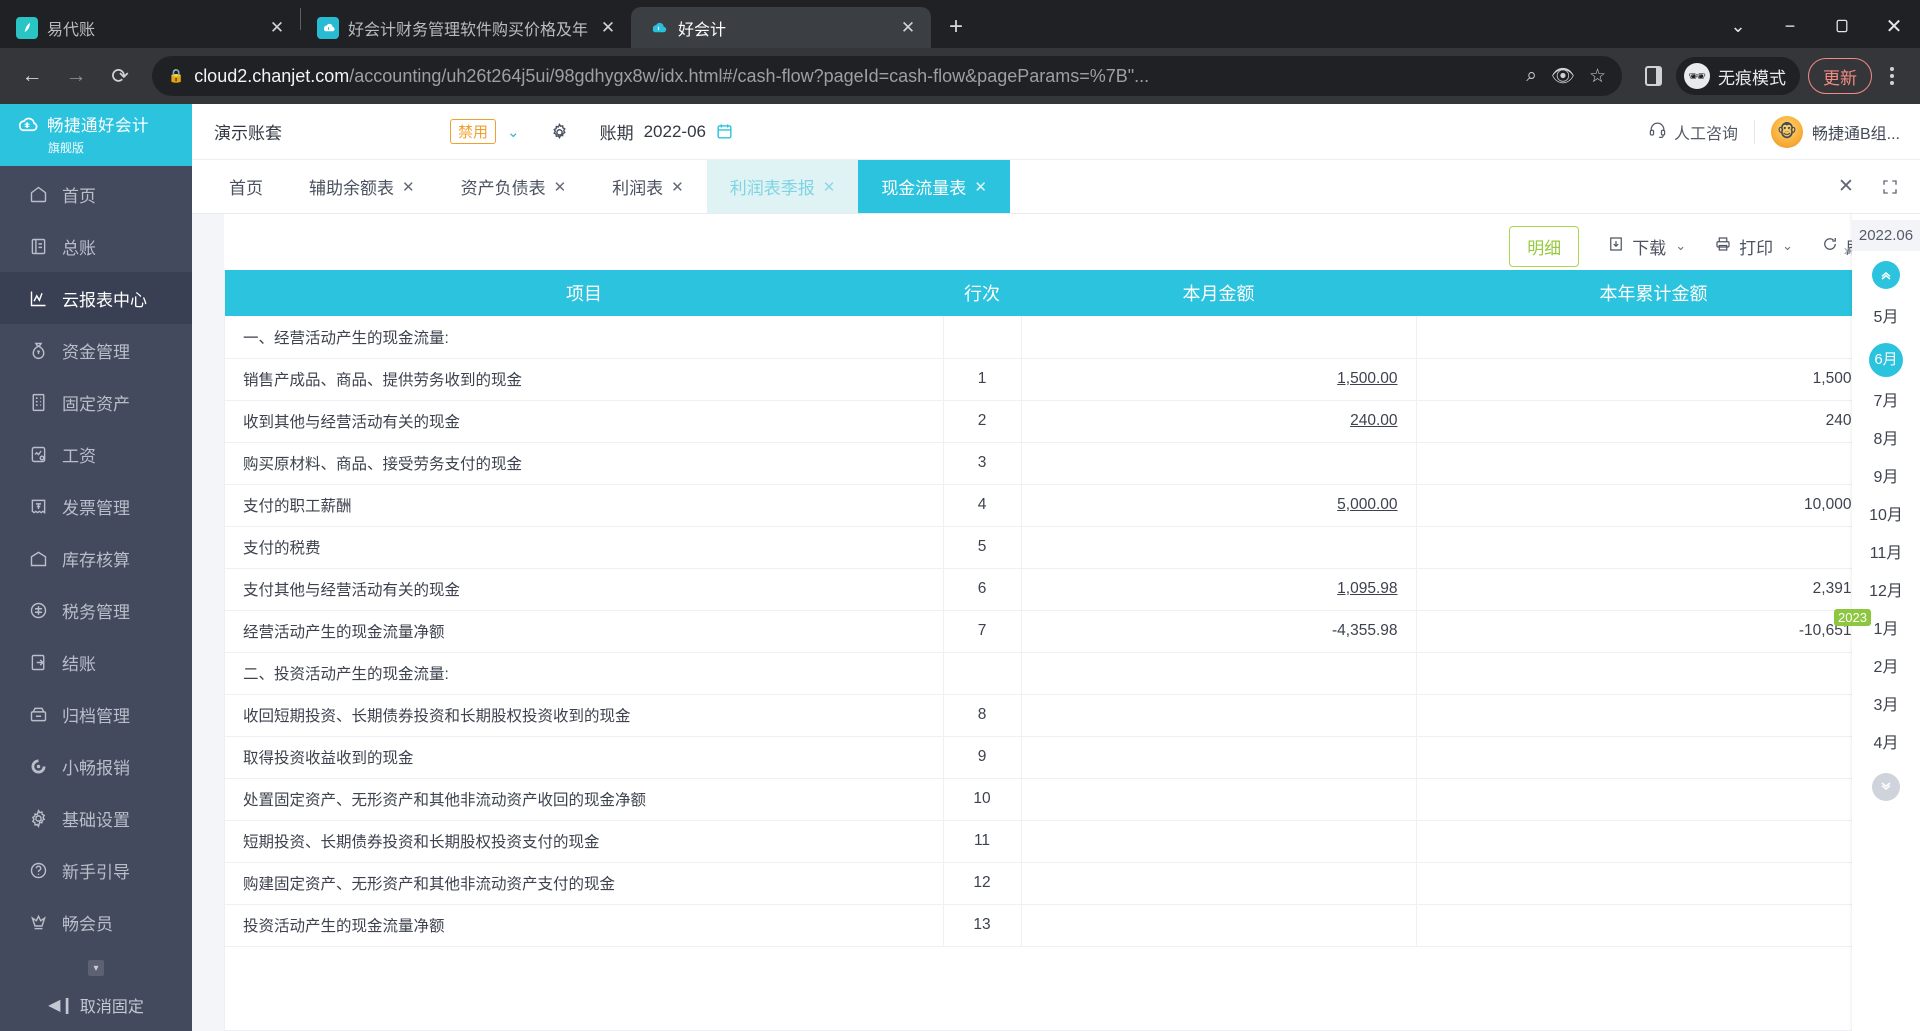 The width and height of the screenshot is (1920, 1031). Describe the element at coordinates (559, 131) in the screenshot. I see `gear-icon` at that location.